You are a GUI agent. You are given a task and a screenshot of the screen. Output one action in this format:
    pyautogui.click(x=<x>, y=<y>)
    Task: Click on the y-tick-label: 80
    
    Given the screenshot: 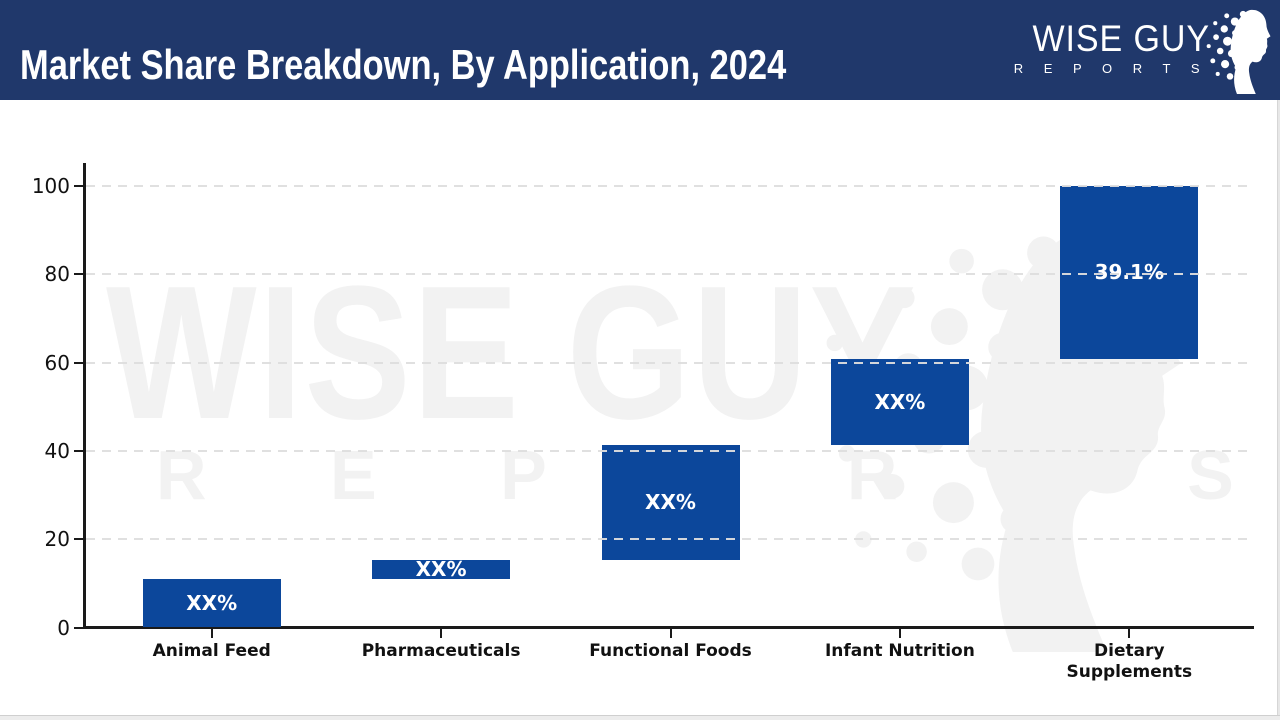 What is the action you would take?
    pyautogui.click(x=57, y=274)
    